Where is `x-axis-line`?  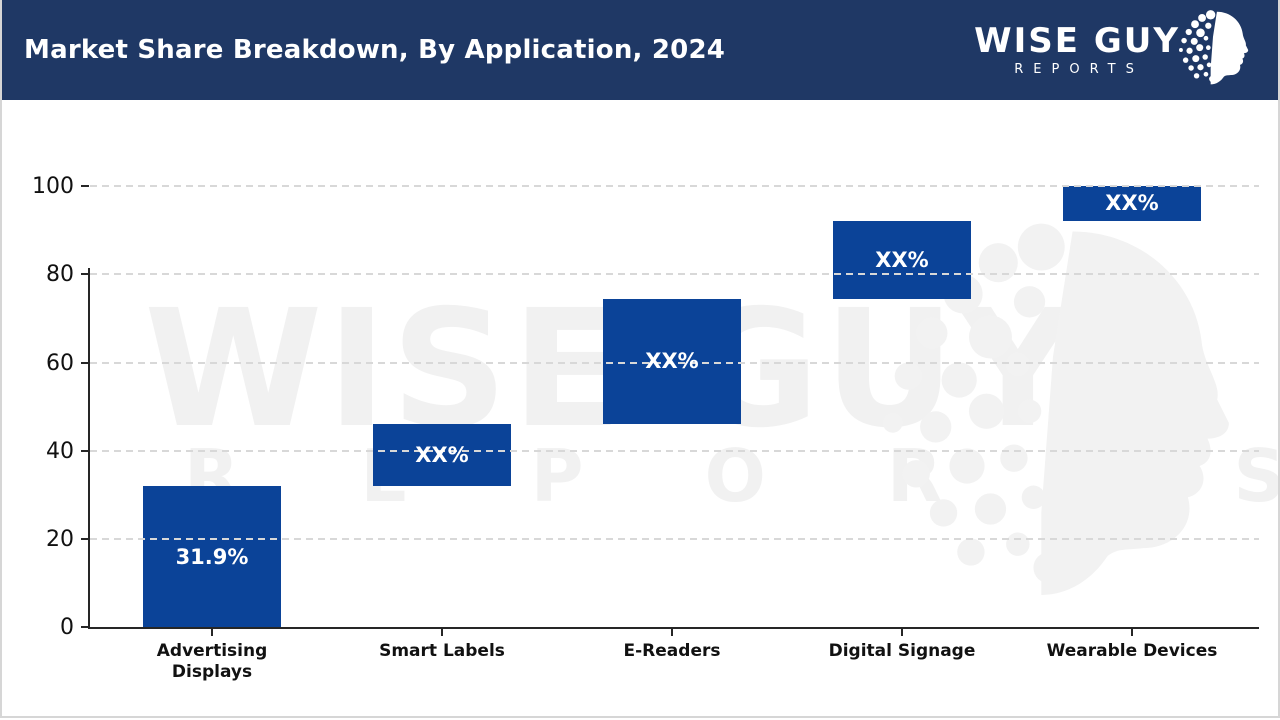 x-axis-line is located at coordinates (673, 628).